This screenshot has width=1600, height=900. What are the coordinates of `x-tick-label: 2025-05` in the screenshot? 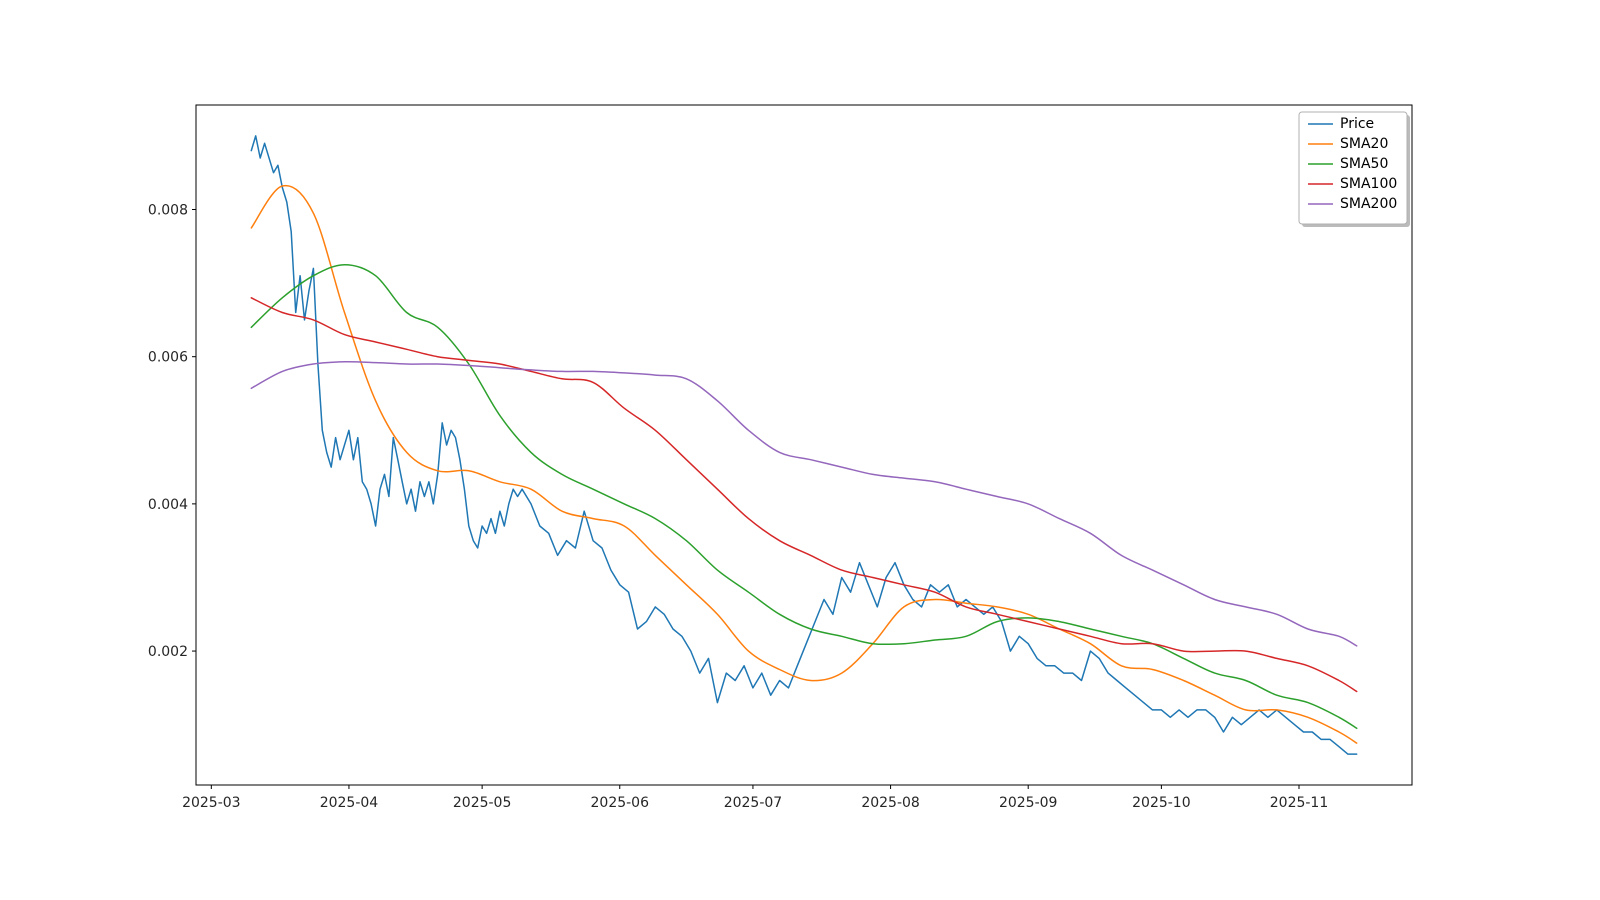 It's located at (482, 803).